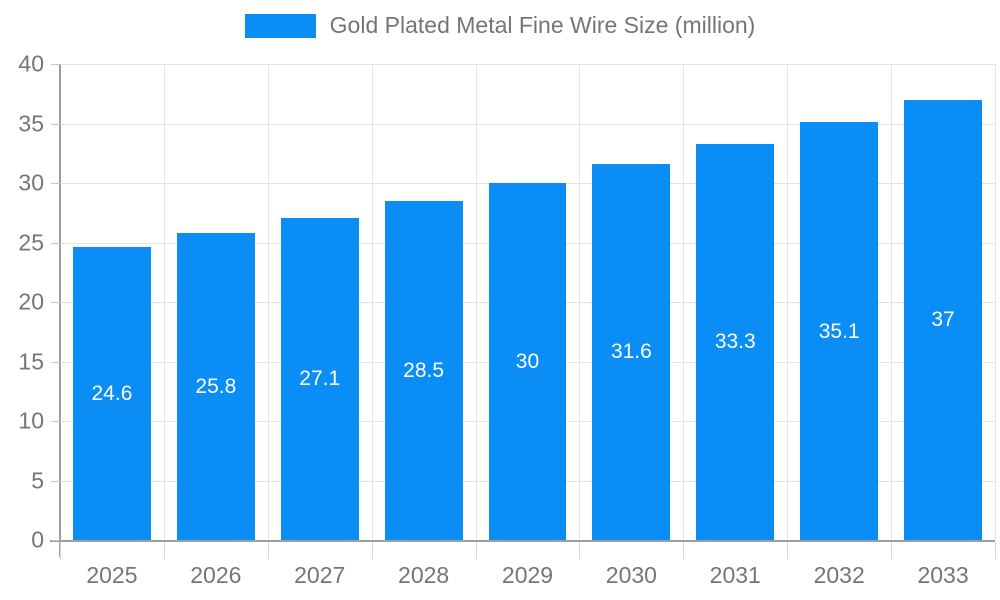  What do you see at coordinates (320, 575) in the screenshot?
I see `x-axis-tick-label: 2027` at bounding box center [320, 575].